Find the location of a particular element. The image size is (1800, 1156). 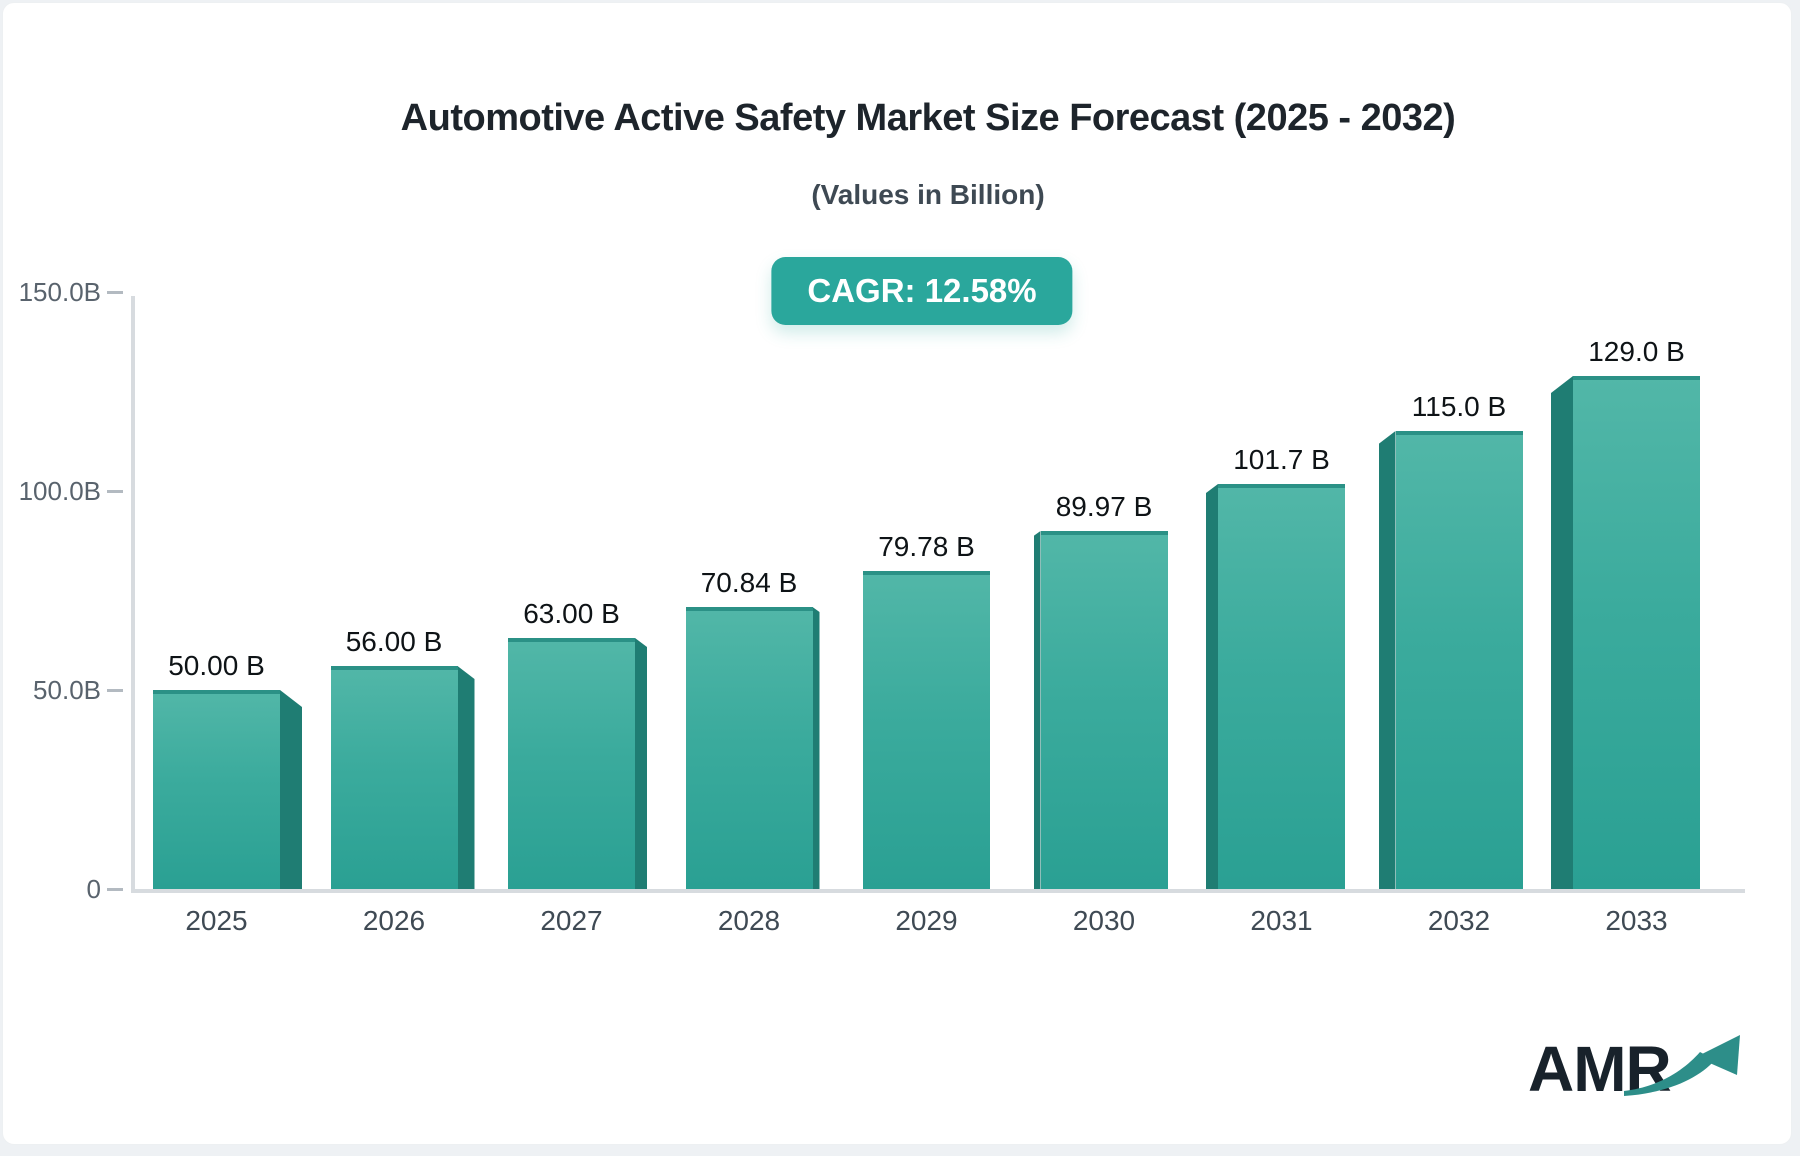

bar-2032: 115.0 B is located at coordinates (1450, 640).